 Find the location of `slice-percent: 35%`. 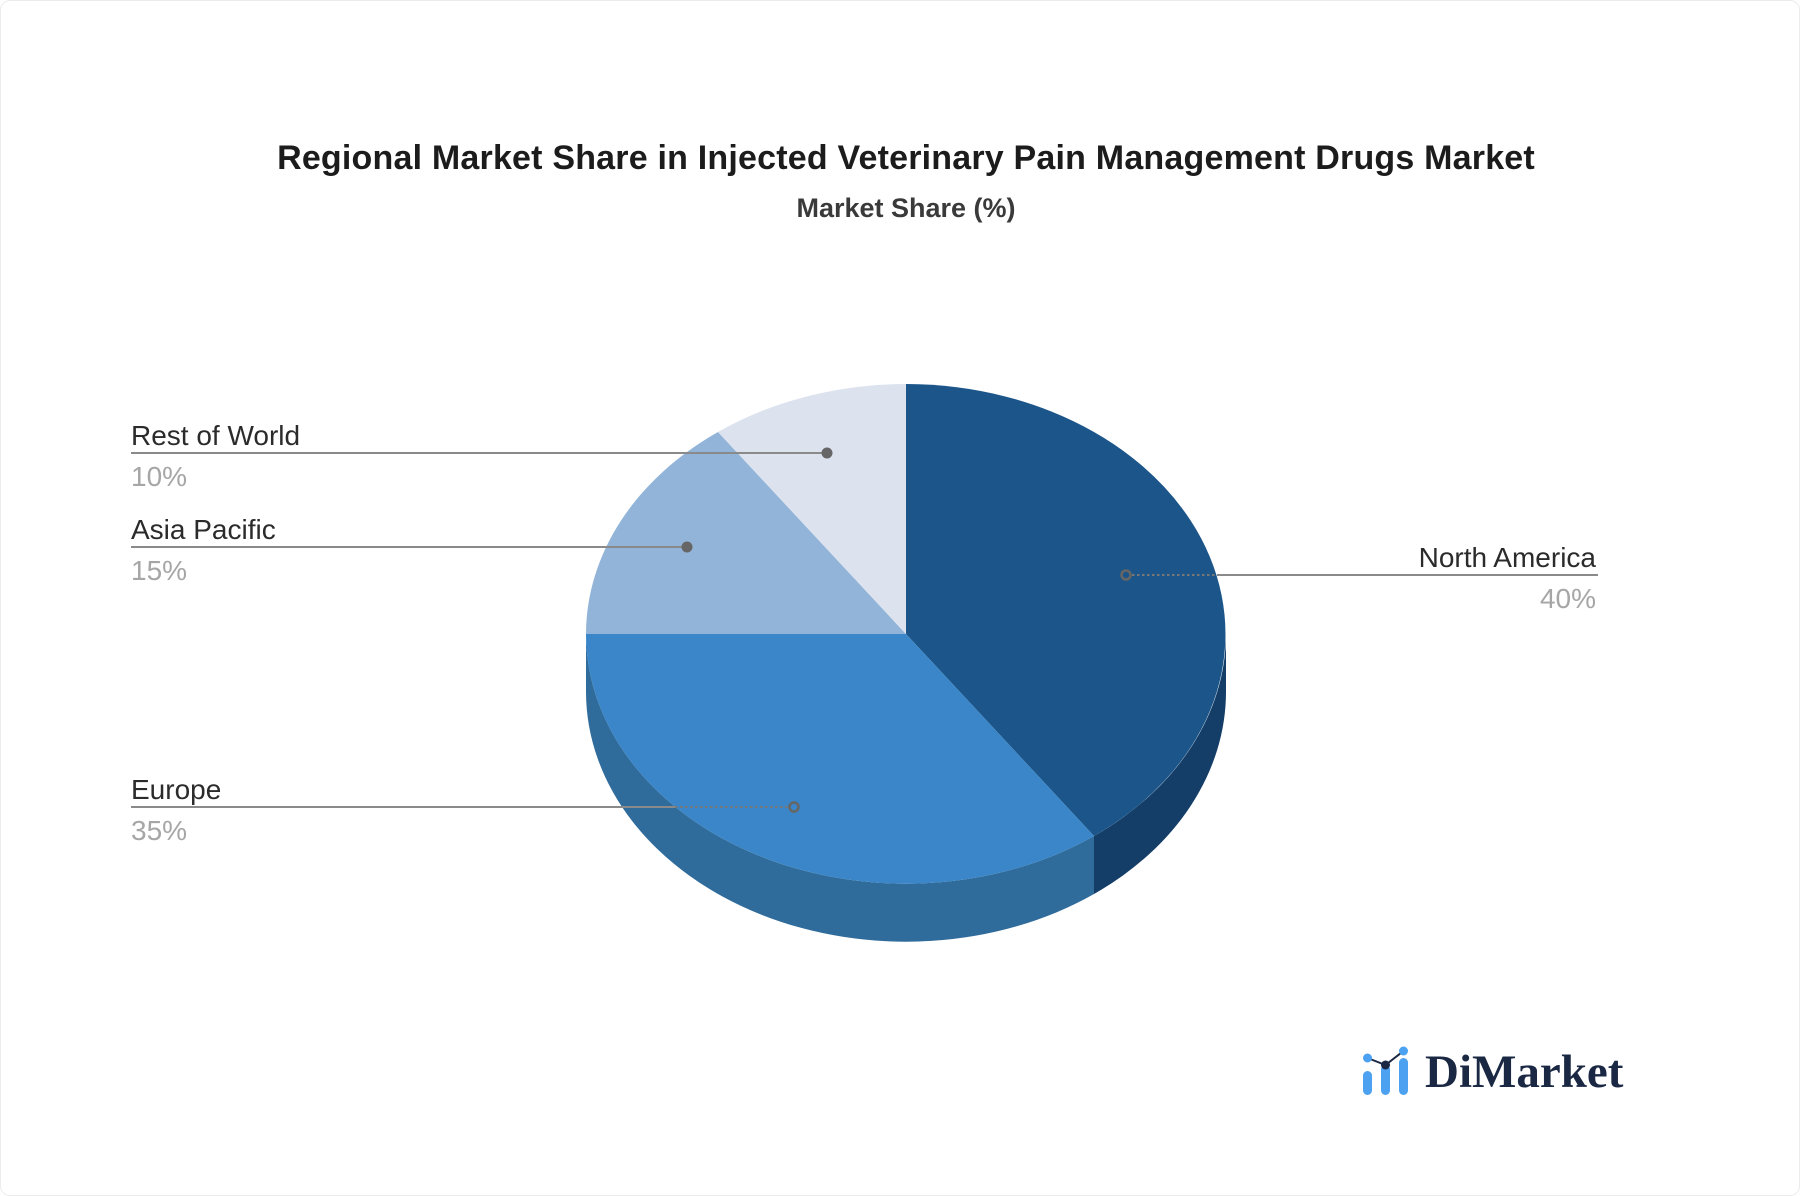

slice-percent: 35% is located at coordinates (159, 830).